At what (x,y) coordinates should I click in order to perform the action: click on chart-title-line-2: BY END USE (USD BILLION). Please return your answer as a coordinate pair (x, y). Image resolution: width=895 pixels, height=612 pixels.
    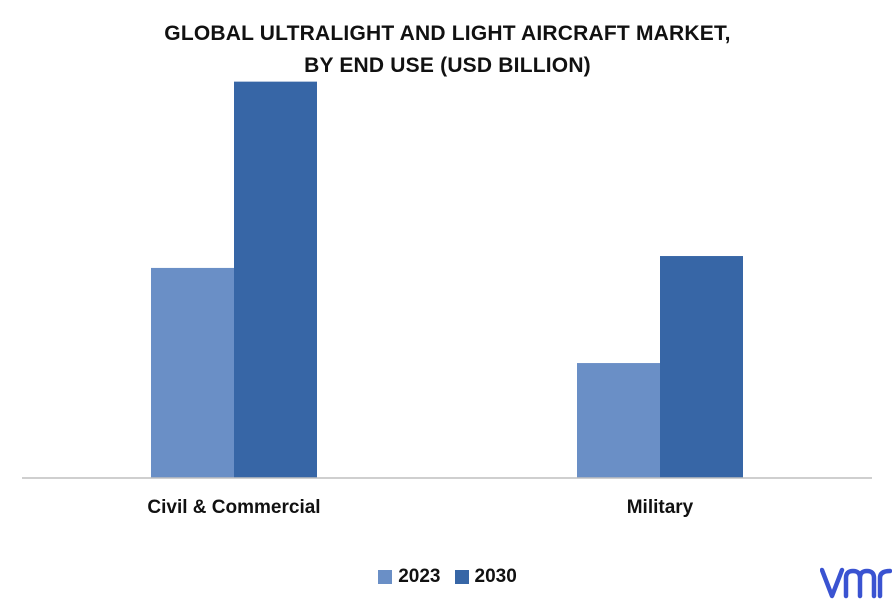
    Looking at the image, I should click on (447, 65).